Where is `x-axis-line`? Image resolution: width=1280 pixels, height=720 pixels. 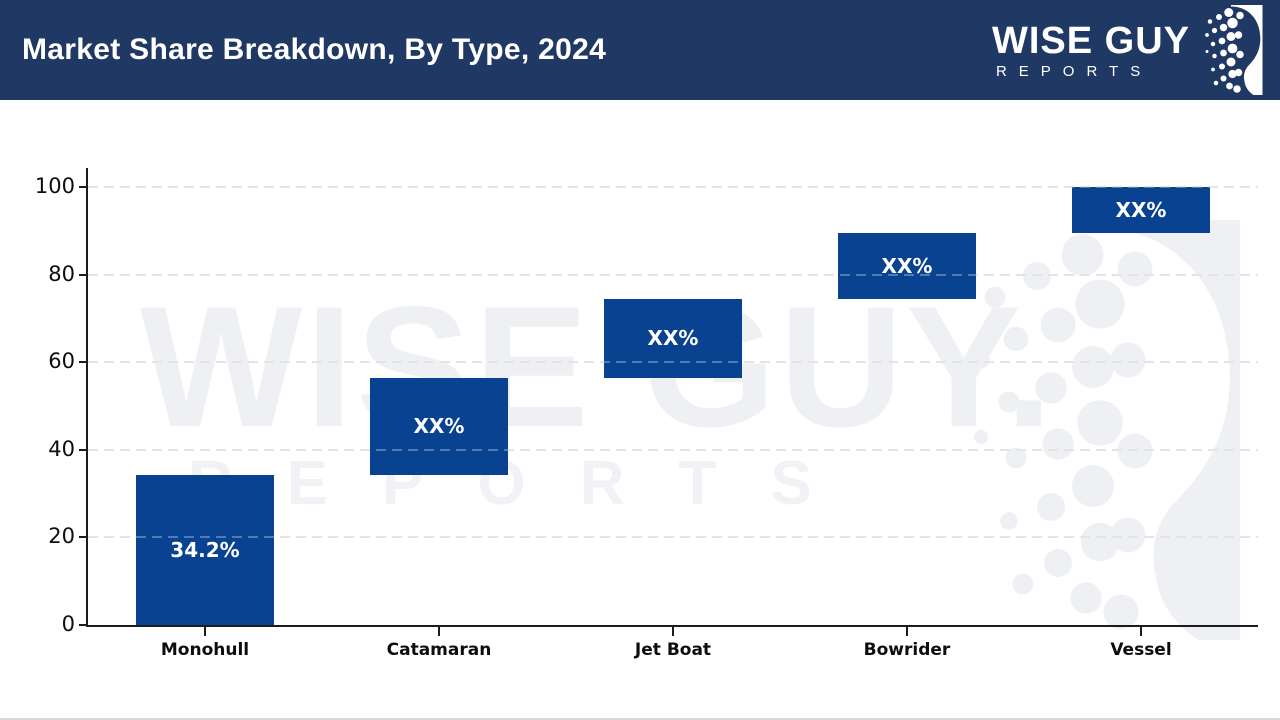
x-axis-line is located at coordinates (672, 626).